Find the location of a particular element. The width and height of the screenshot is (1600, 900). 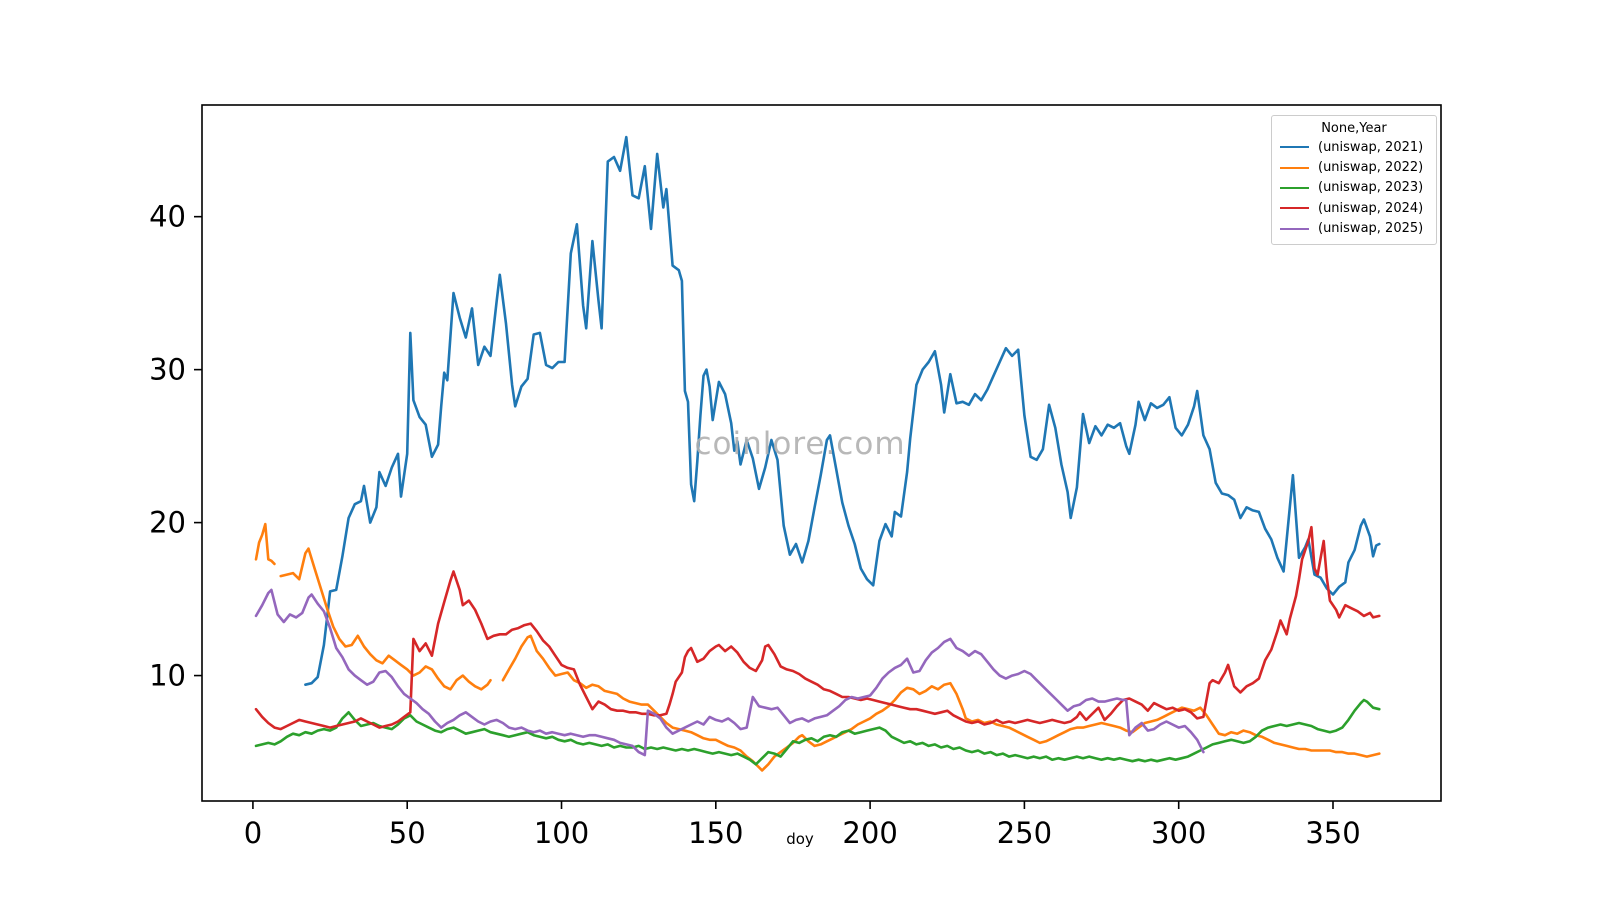

x-tick-label: 300 is located at coordinates (1178, 833).